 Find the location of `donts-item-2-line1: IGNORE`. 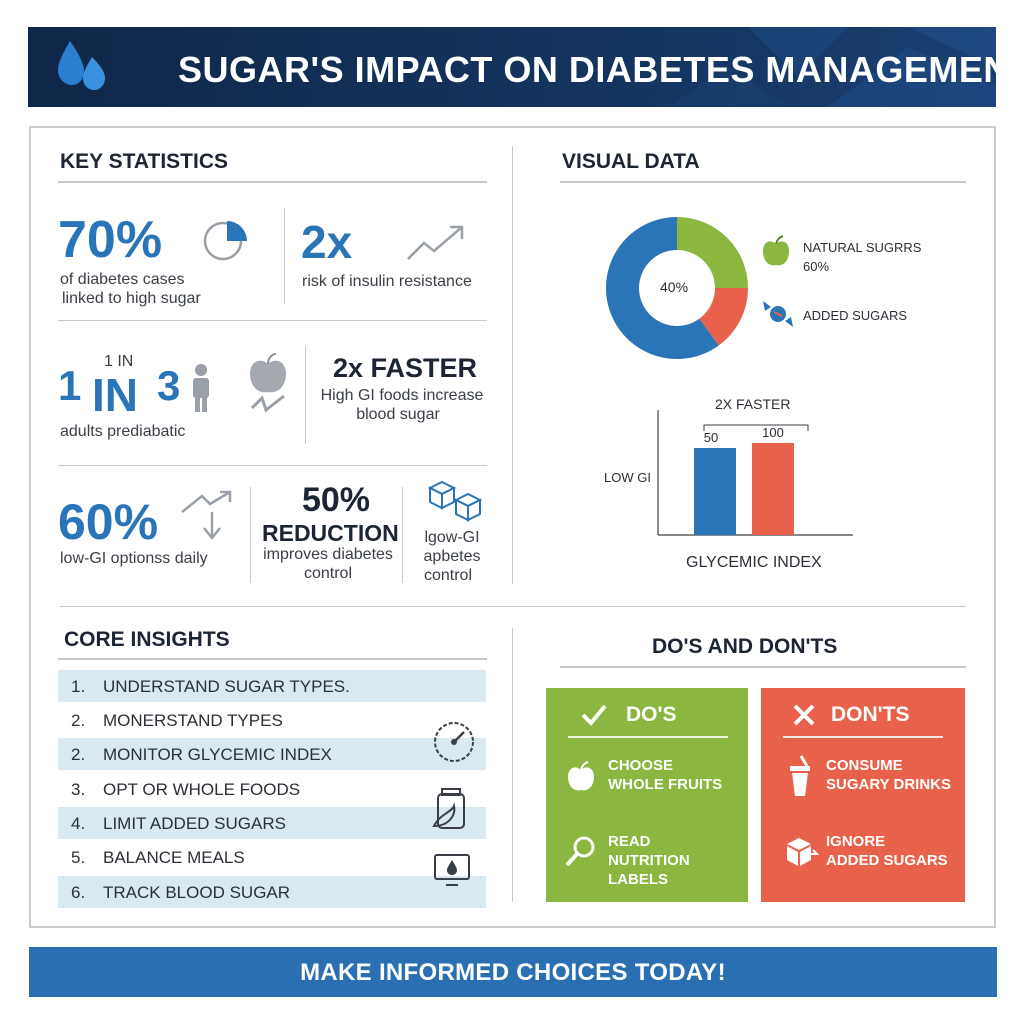

donts-item-2-line1: IGNORE is located at coordinates (856, 841).